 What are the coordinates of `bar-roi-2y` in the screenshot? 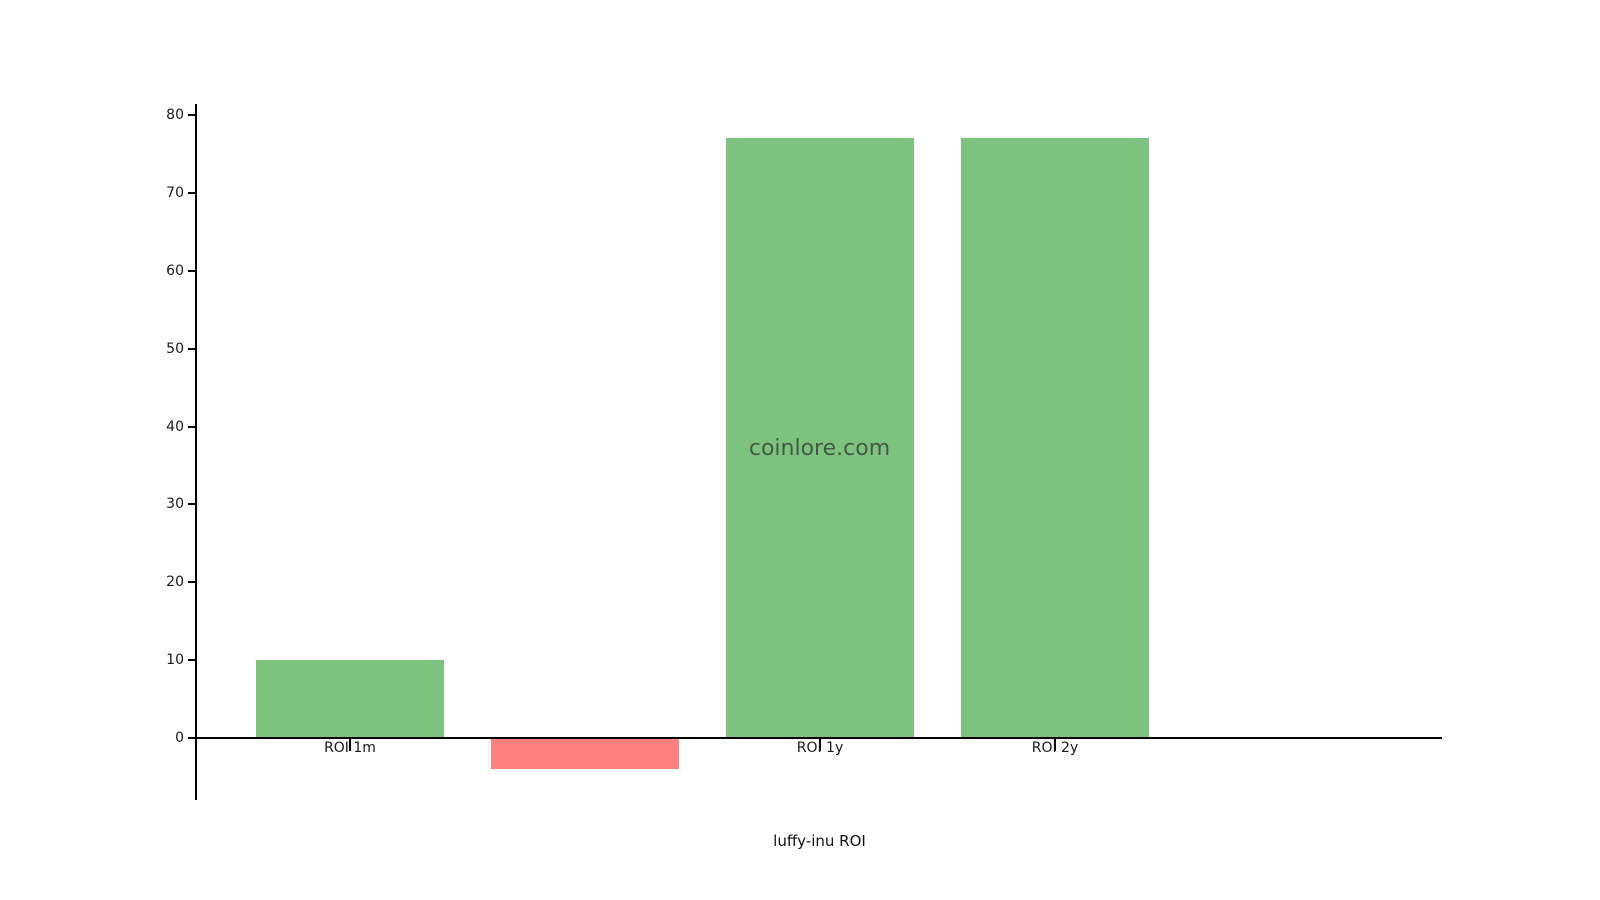 It's located at (1055, 438).